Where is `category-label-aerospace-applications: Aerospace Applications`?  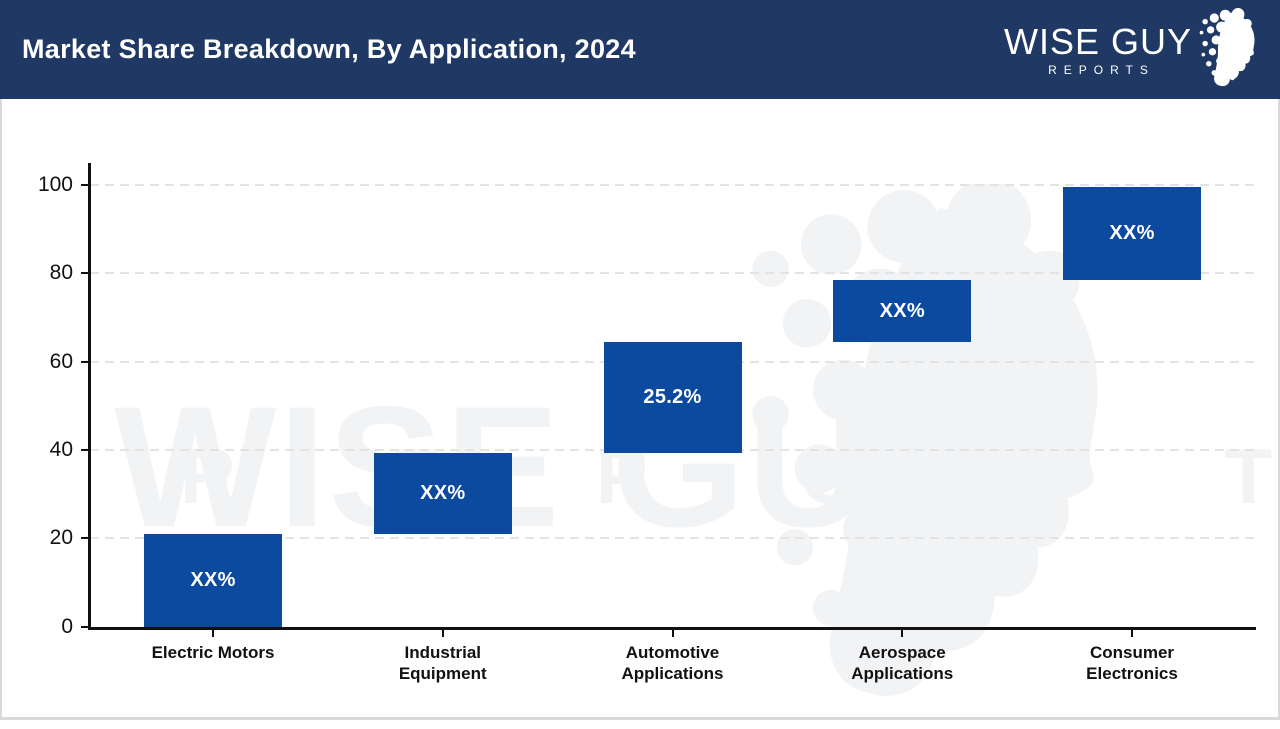 category-label-aerospace-applications: Aerospace Applications is located at coordinates (902, 662).